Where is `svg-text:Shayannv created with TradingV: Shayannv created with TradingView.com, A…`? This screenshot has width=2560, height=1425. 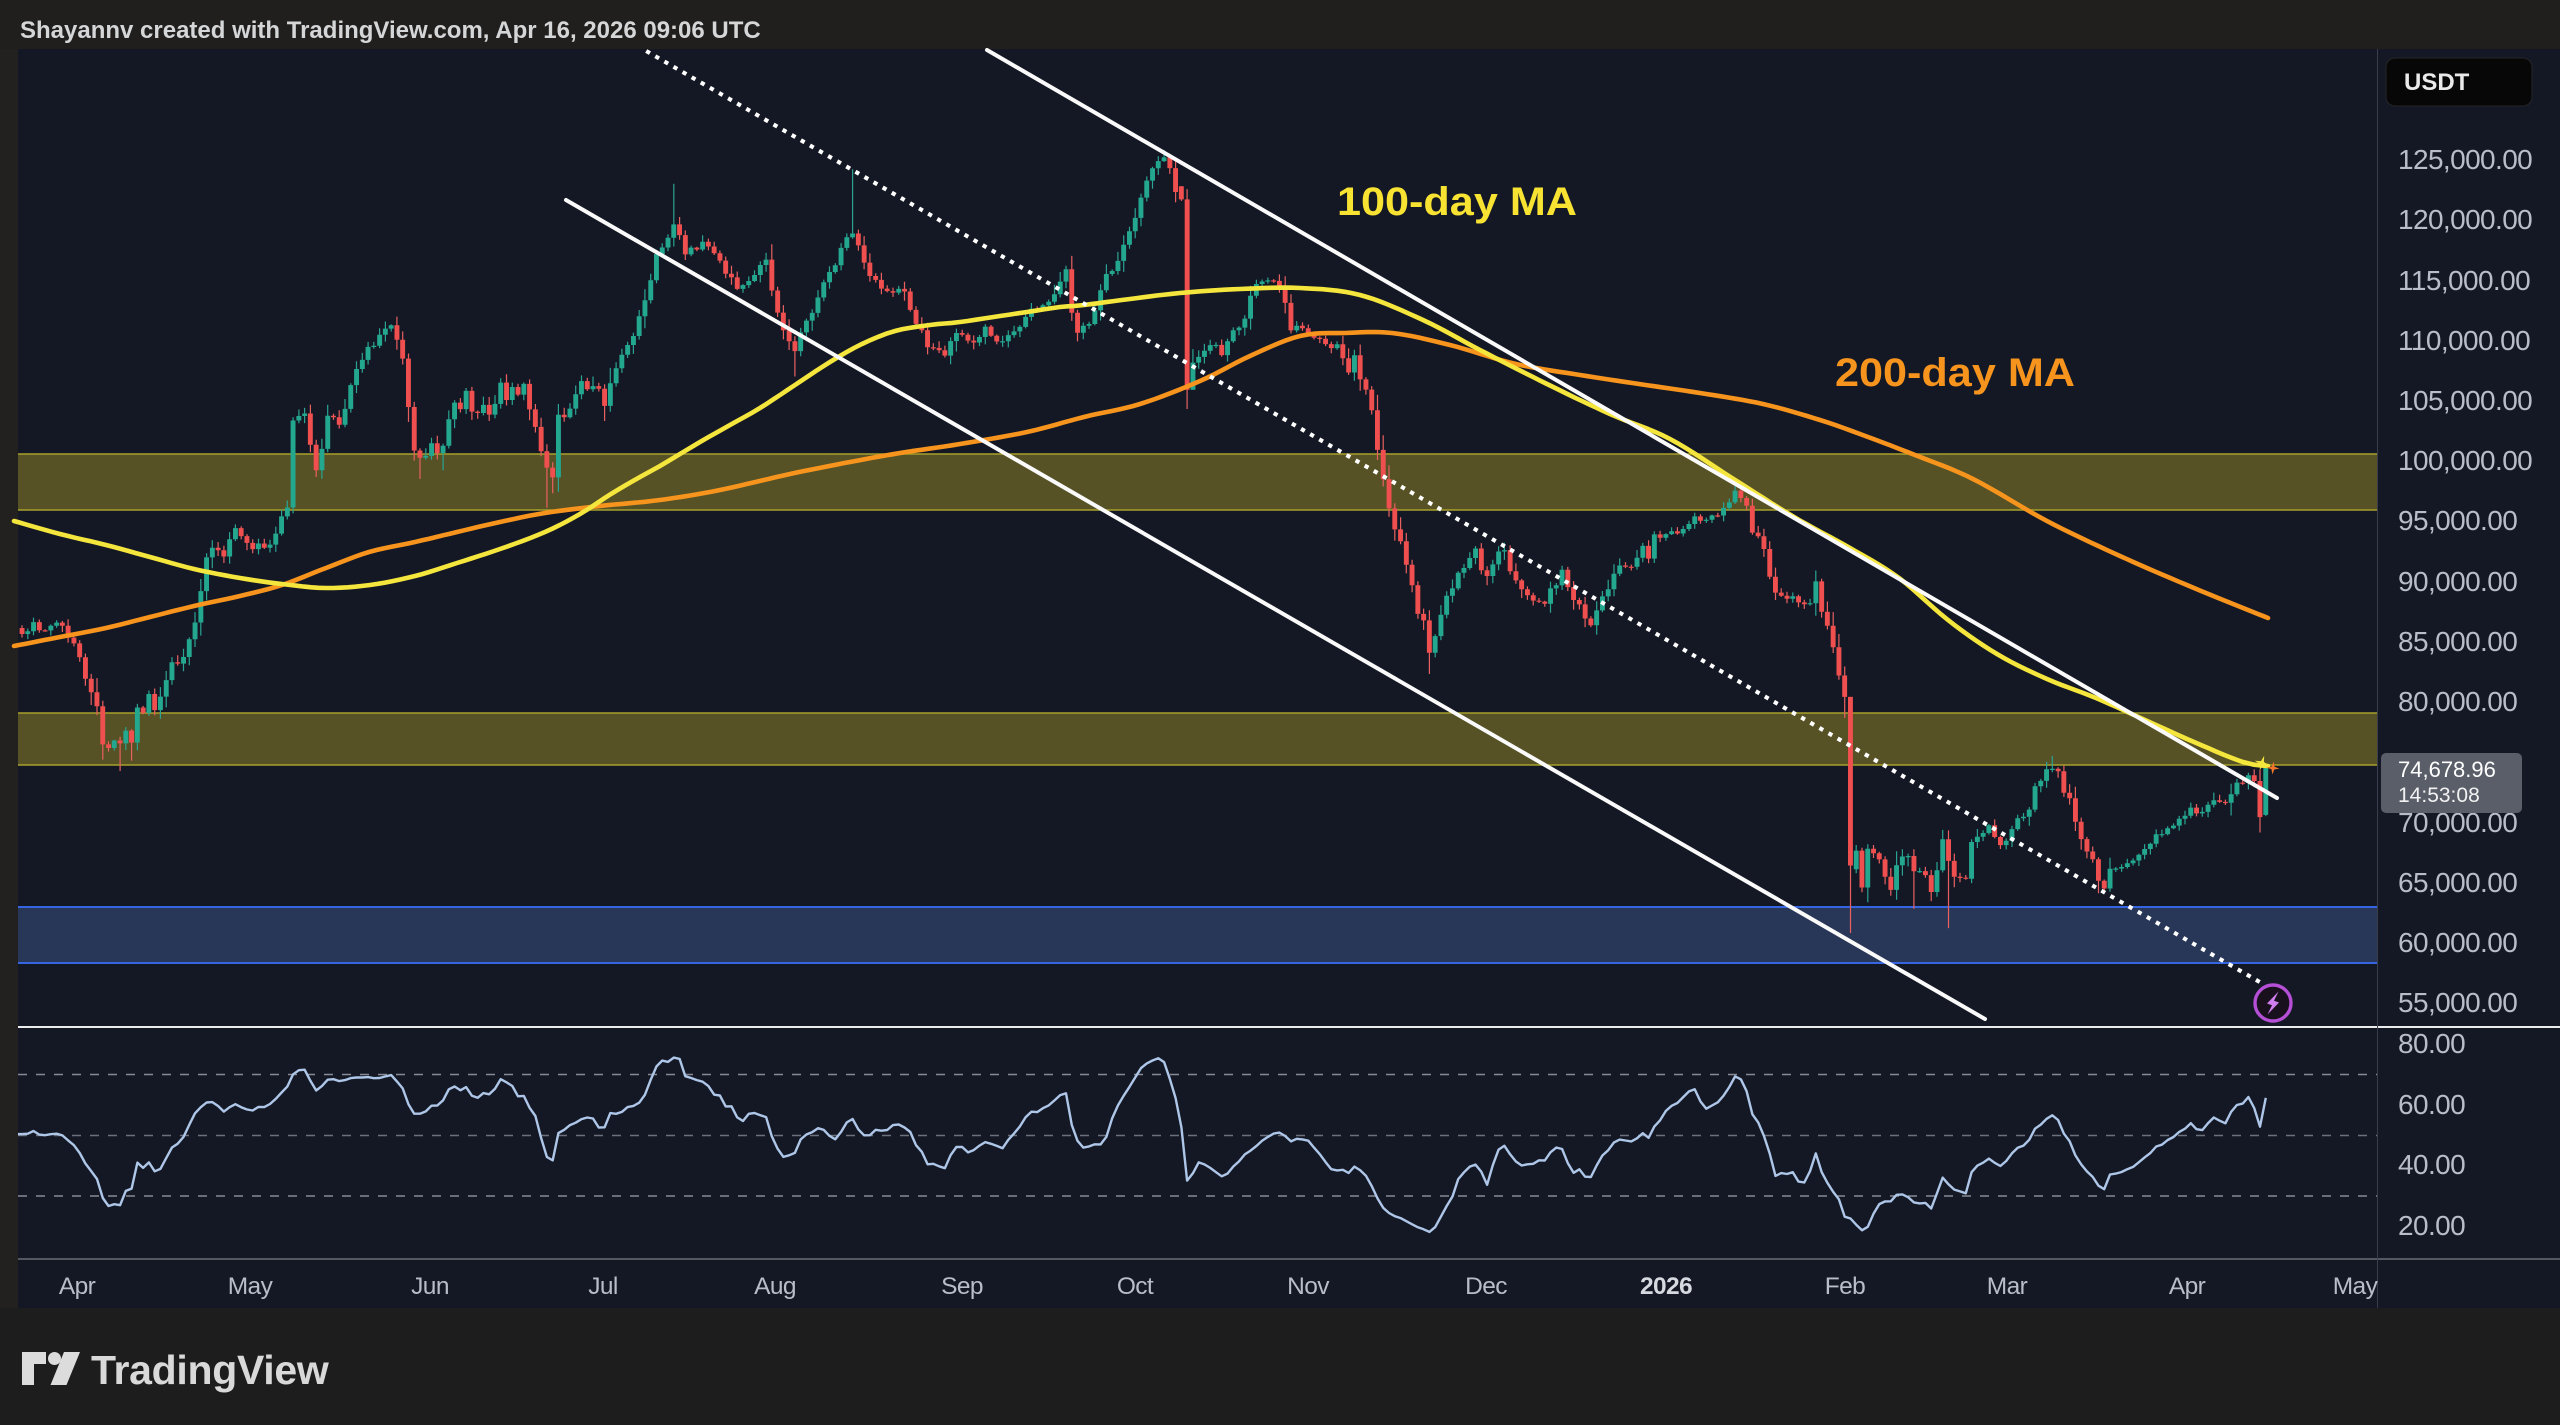
svg-text:Shayannv created with TradingV: Shayannv created with TradingView.com, A… is located at coordinates (390, 30).